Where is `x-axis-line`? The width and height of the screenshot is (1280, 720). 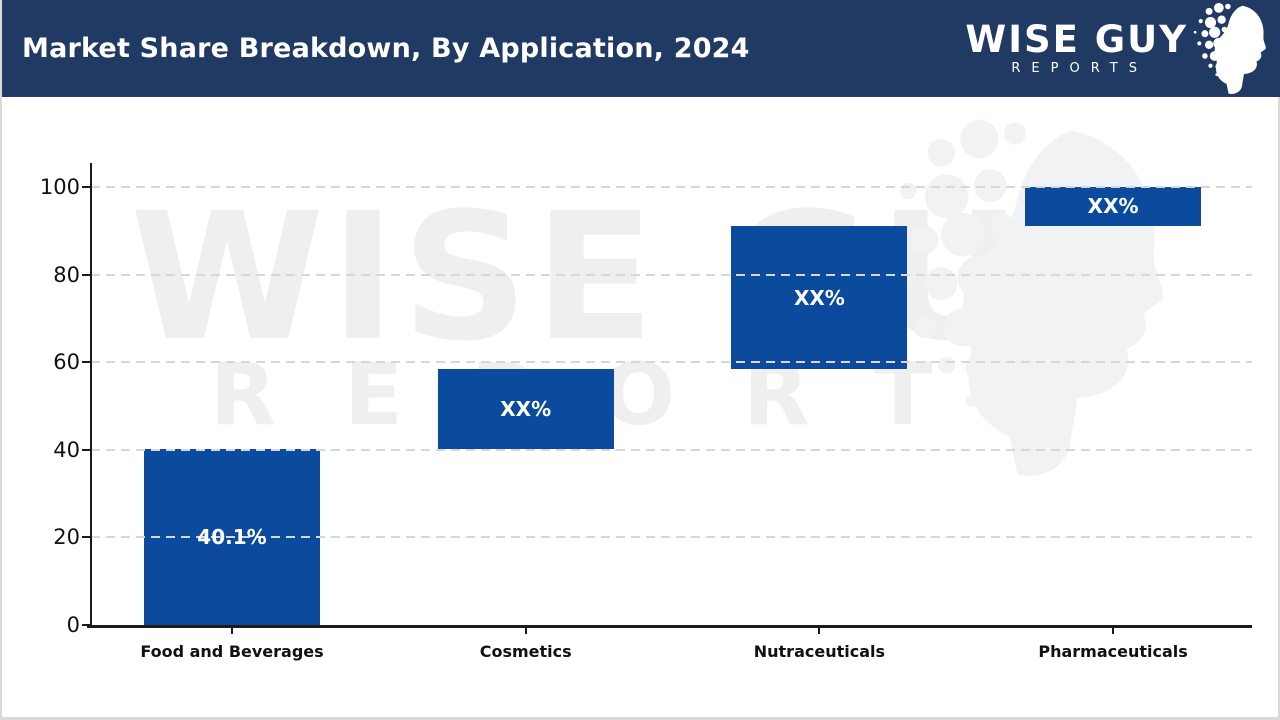
x-axis-line is located at coordinates (669, 626).